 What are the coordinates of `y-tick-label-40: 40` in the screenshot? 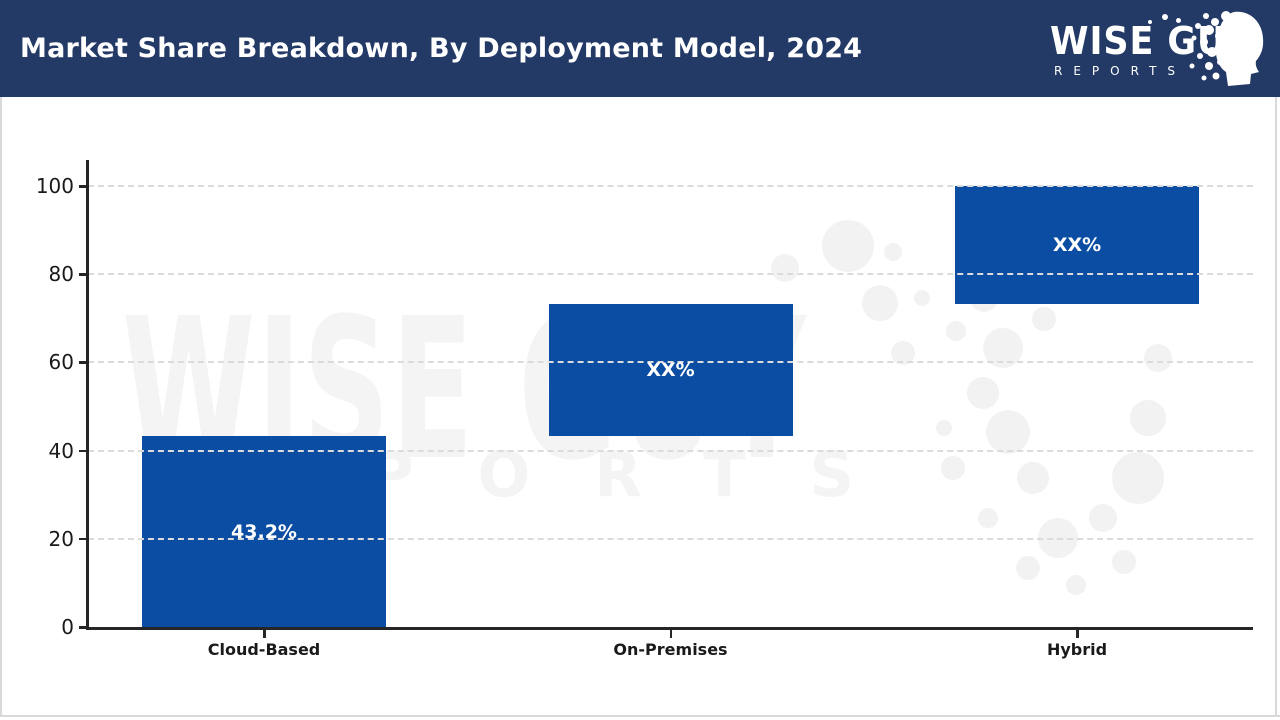 It's located at (61, 450).